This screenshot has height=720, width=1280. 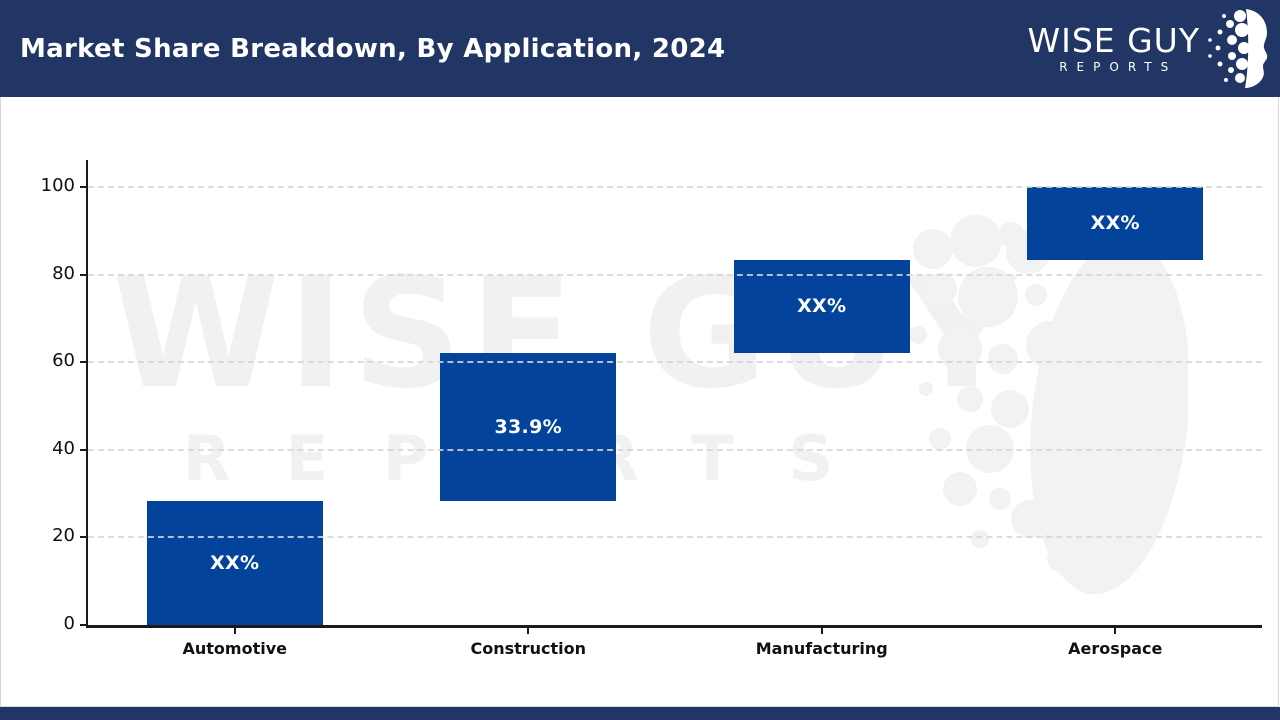 I want to click on y-tick-label-40: 40, so click(x=63, y=448).